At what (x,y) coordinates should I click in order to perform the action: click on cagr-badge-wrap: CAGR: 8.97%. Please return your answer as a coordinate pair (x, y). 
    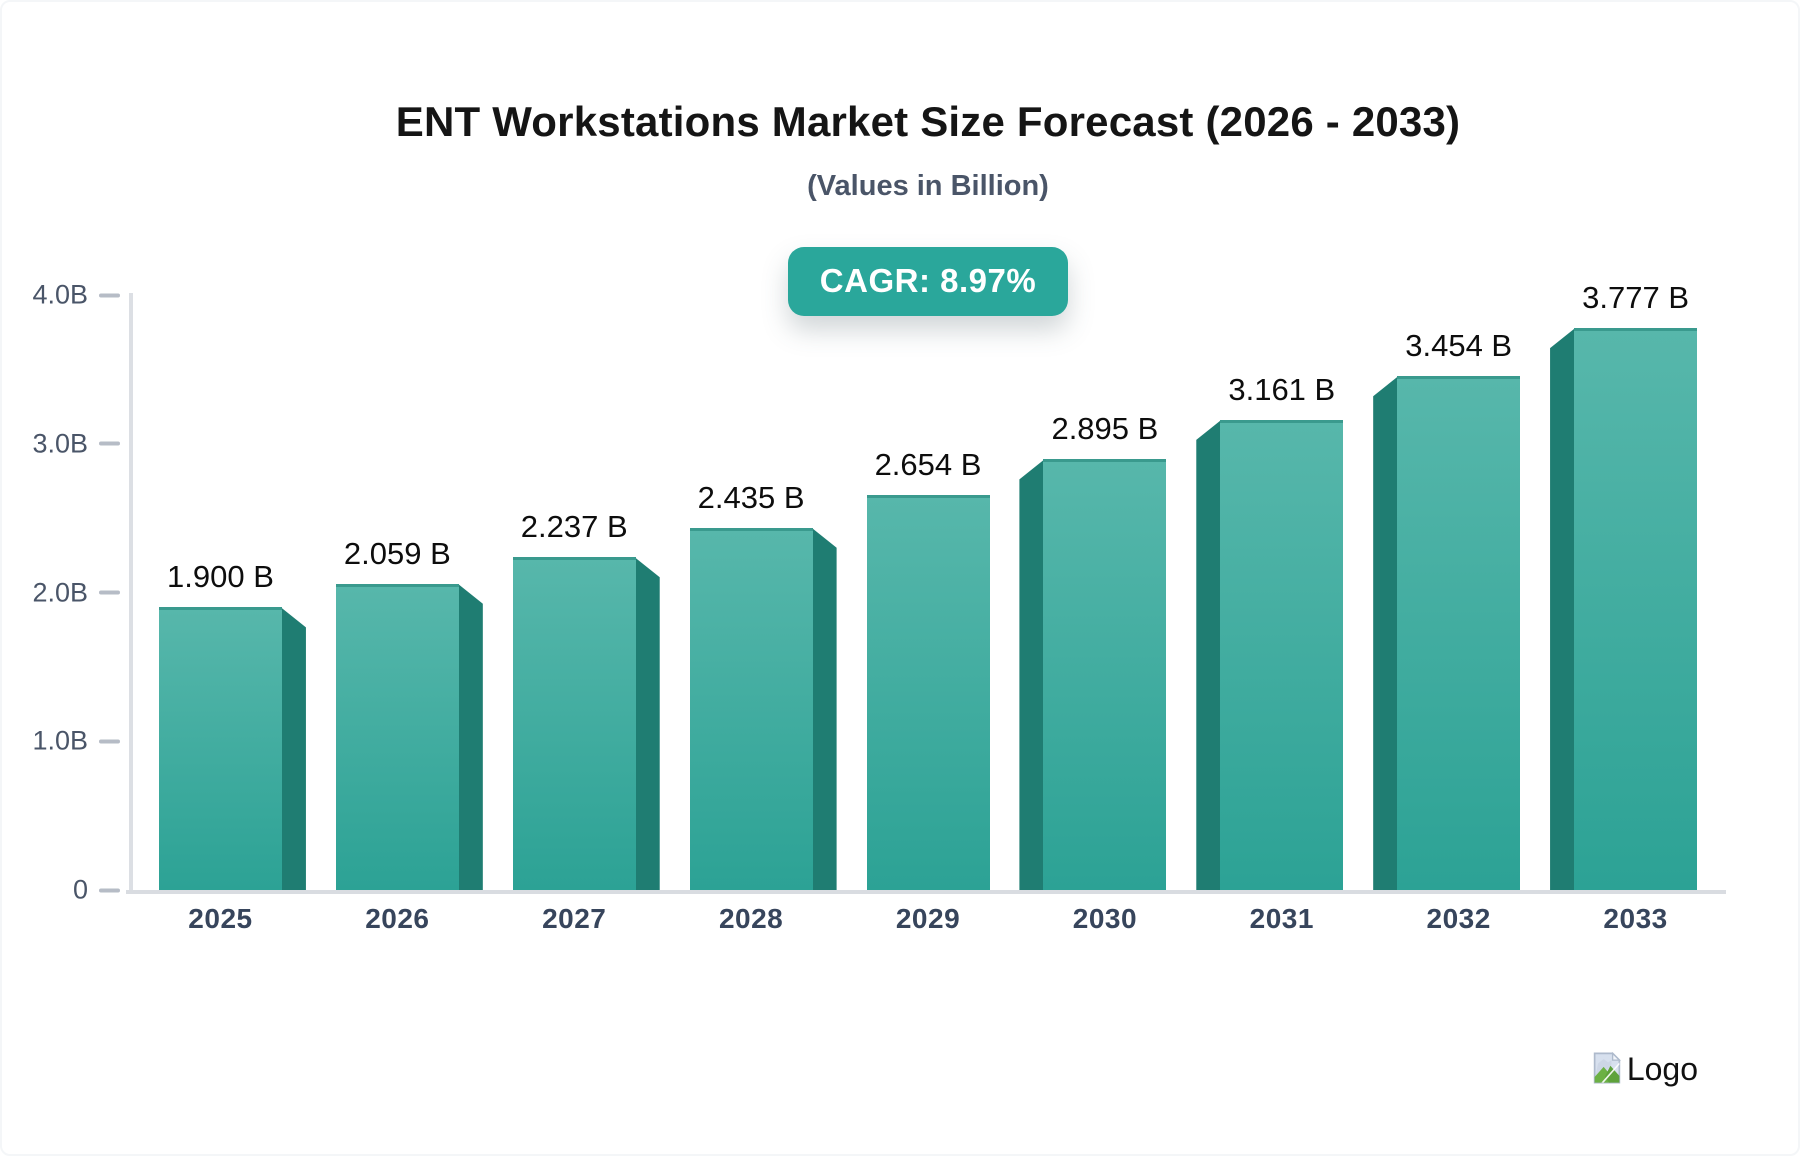
    Looking at the image, I should click on (928, 281).